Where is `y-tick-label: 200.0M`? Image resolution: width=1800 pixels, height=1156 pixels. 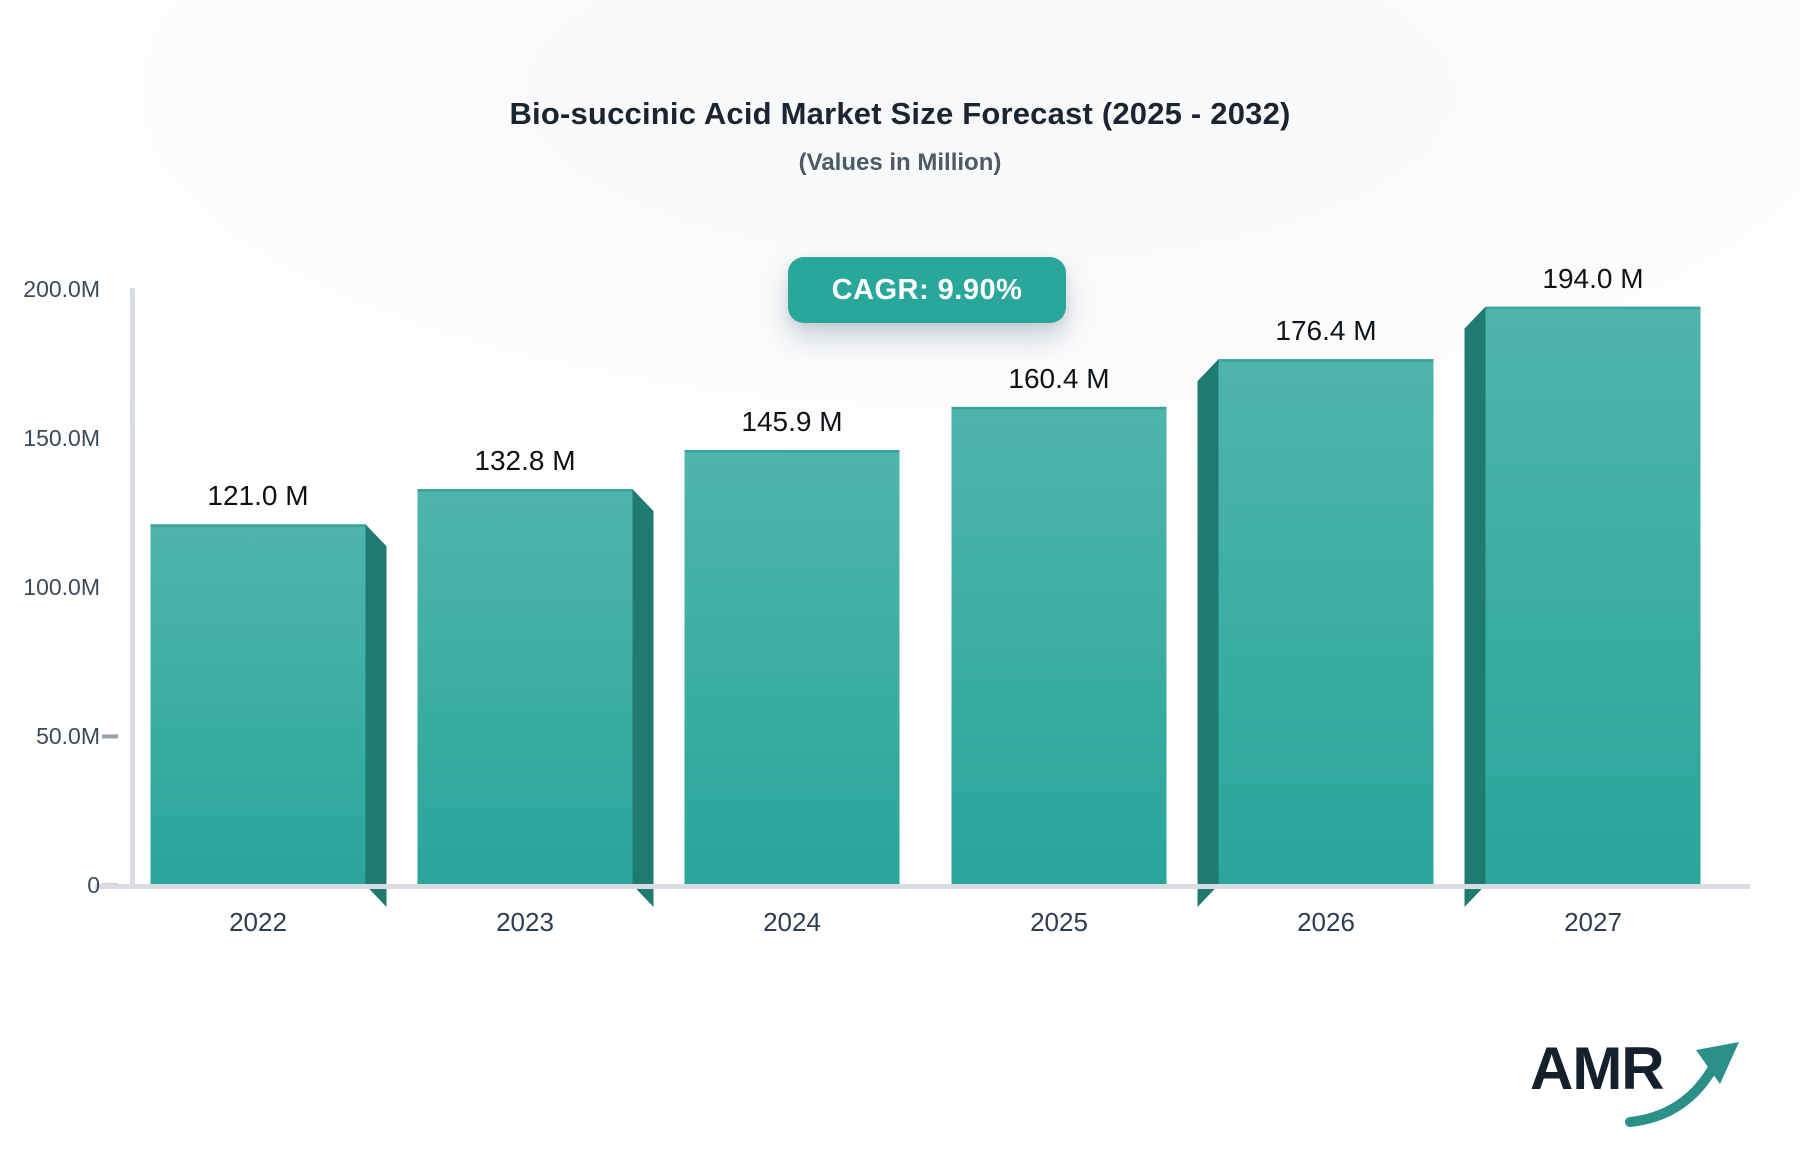 y-tick-label: 200.0M is located at coordinates (61, 288).